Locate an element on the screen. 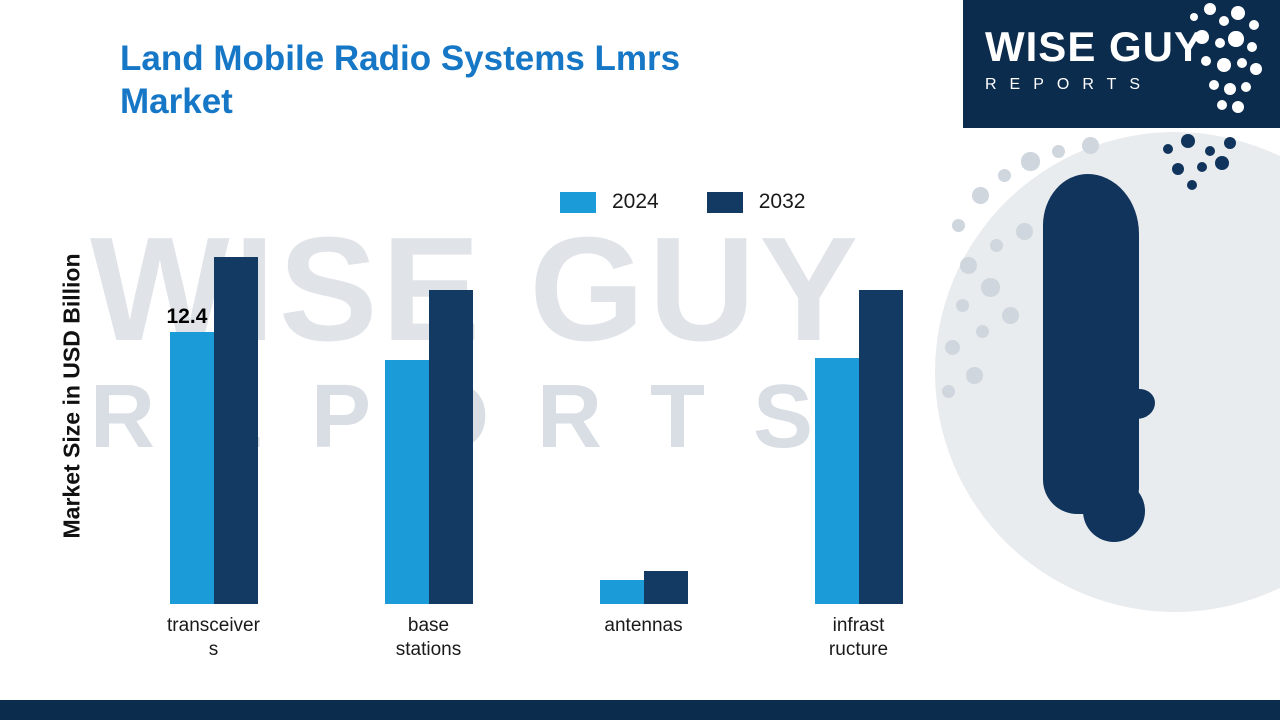 Image resolution: width=1280 pixels, height=720 pixels. bar-value-label: 12.4 is located at coordinates (187, 316).